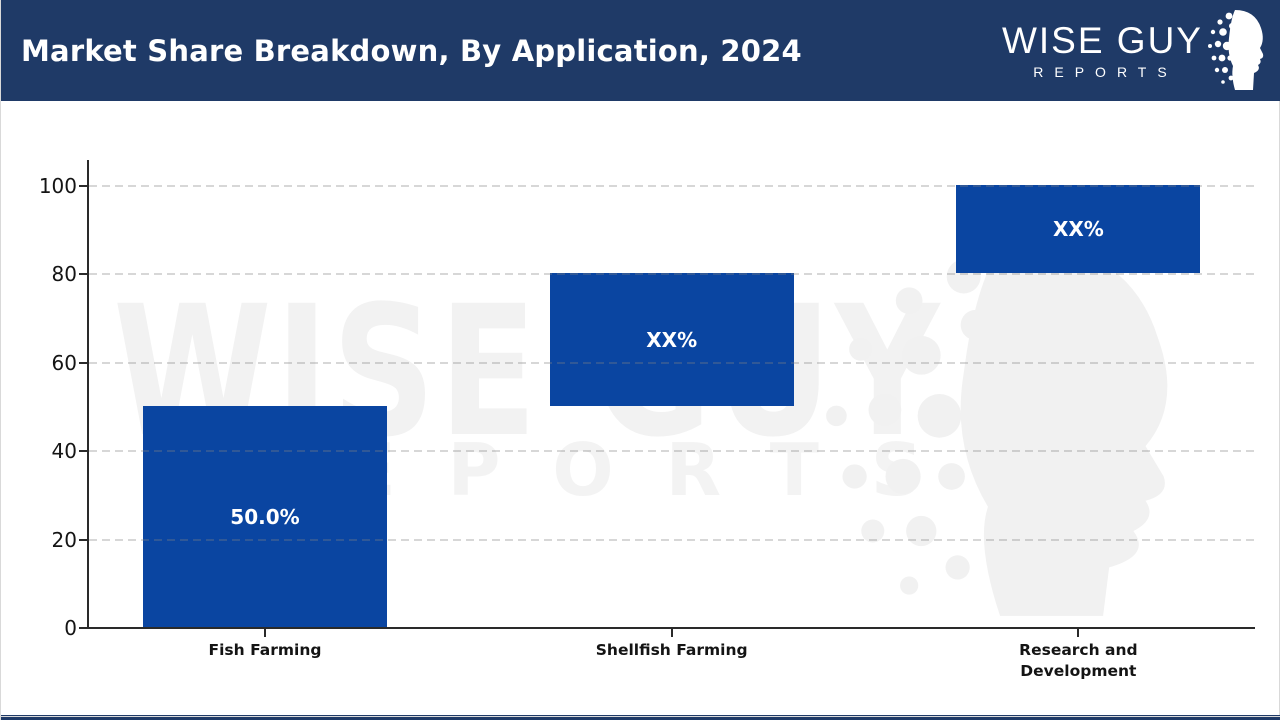 Image resolution: width=1280 pixels, height=720 pixels. I want to click on brand-subtitle: REPORTS, so click(1105, 71).